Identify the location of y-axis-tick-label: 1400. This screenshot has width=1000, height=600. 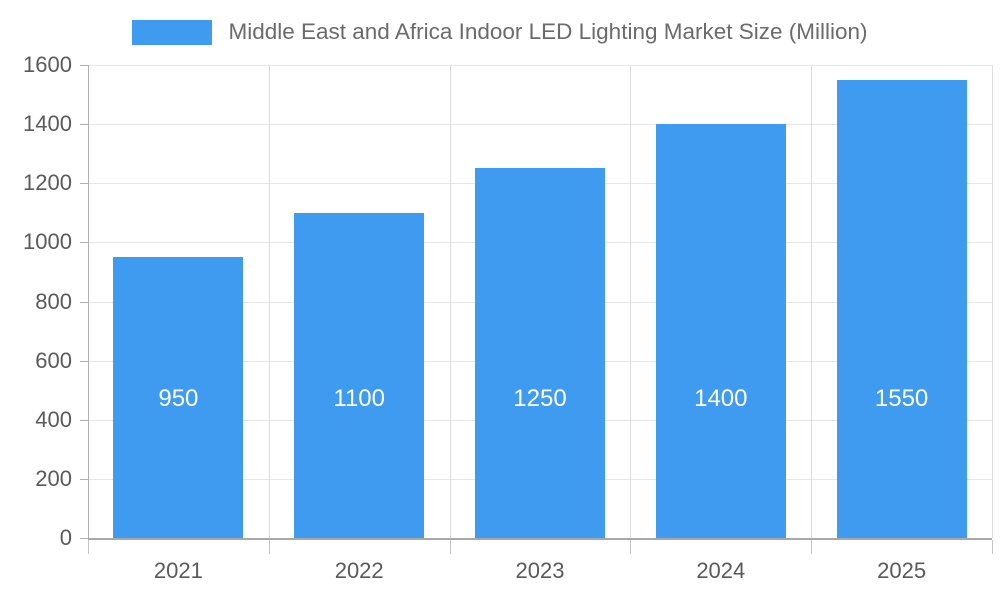
(47, 124).